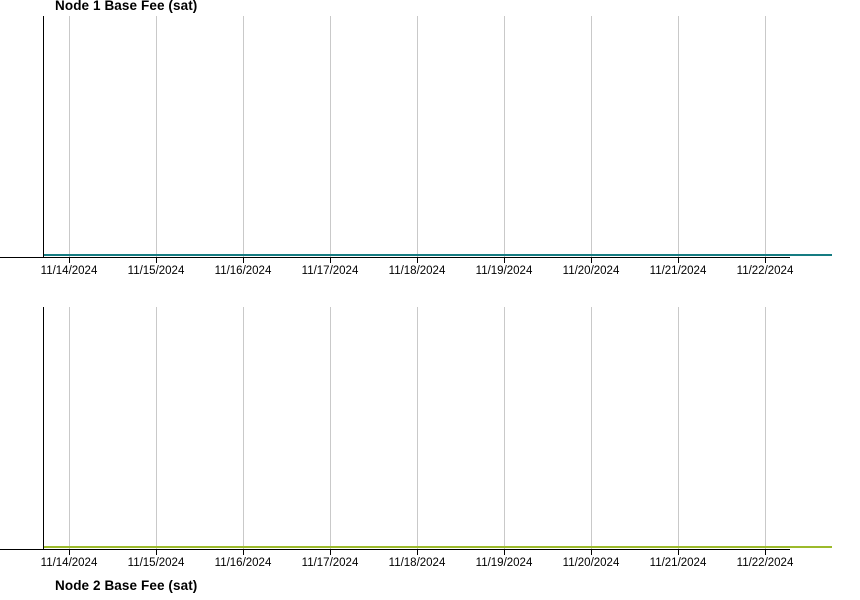  I want to click on chart-title-node-2: Node 2 Base Fee (sat), so click(126, 585).